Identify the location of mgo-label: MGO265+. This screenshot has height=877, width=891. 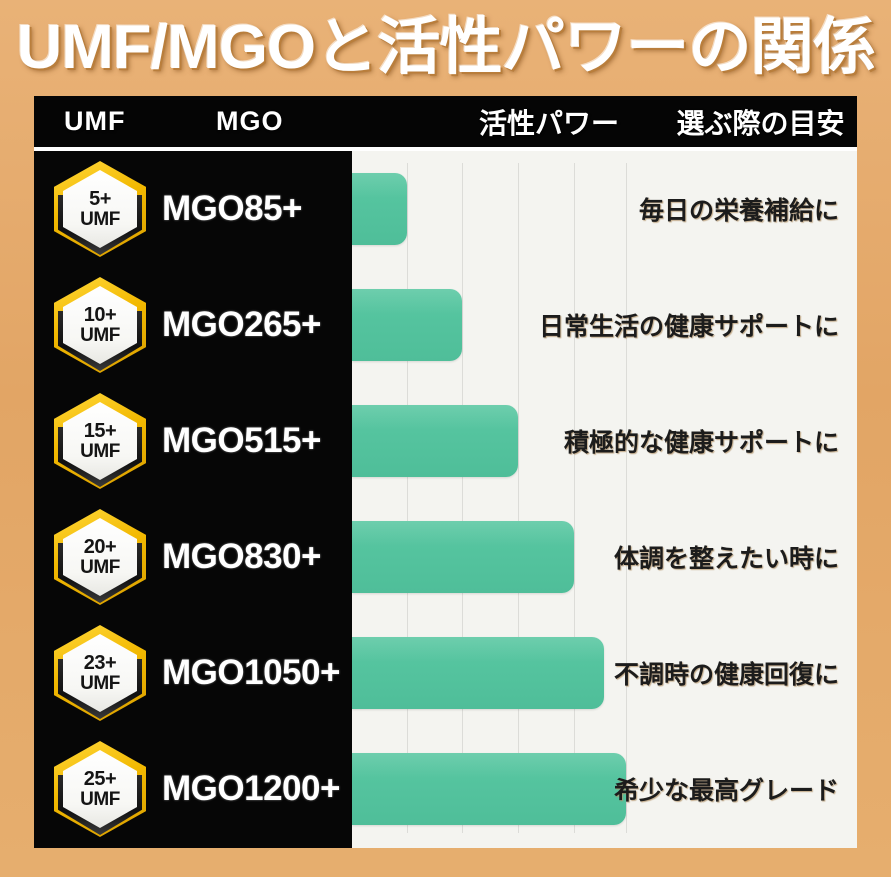
(241, 324).